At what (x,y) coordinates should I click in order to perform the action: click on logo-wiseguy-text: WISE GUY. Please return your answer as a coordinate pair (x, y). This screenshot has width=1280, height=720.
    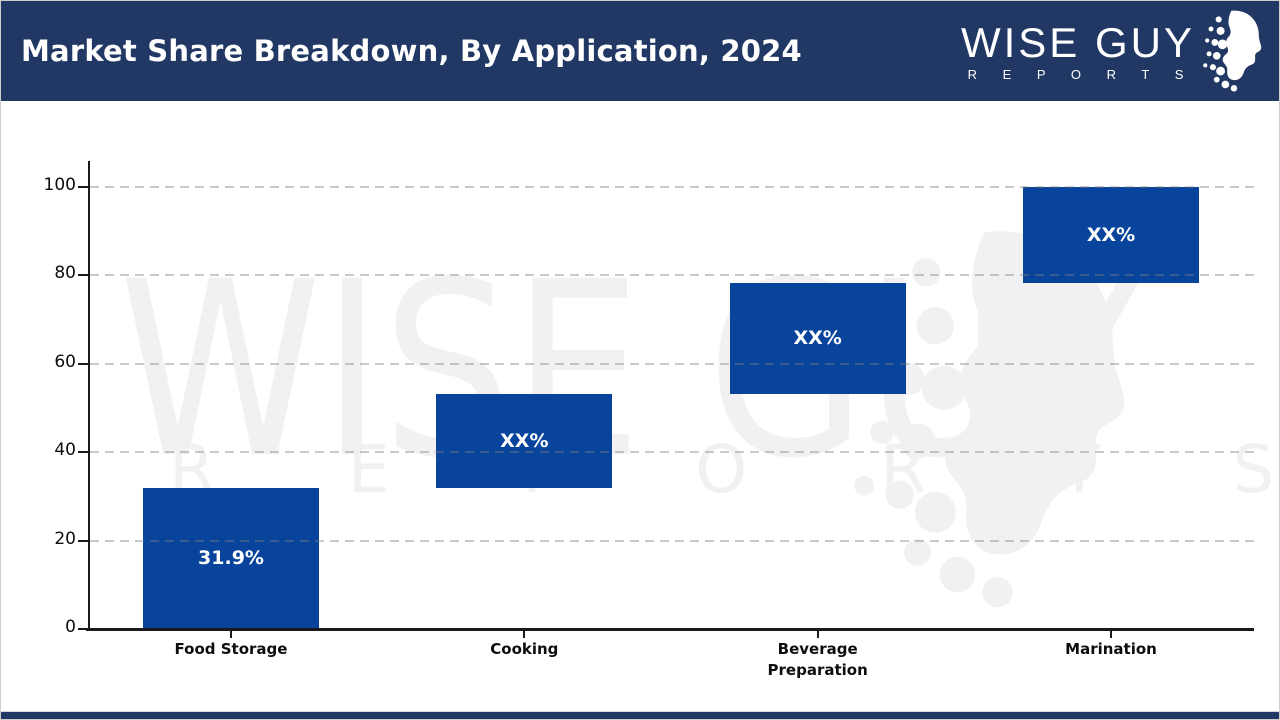
    Looking at the image, I should click on (1077, 42).